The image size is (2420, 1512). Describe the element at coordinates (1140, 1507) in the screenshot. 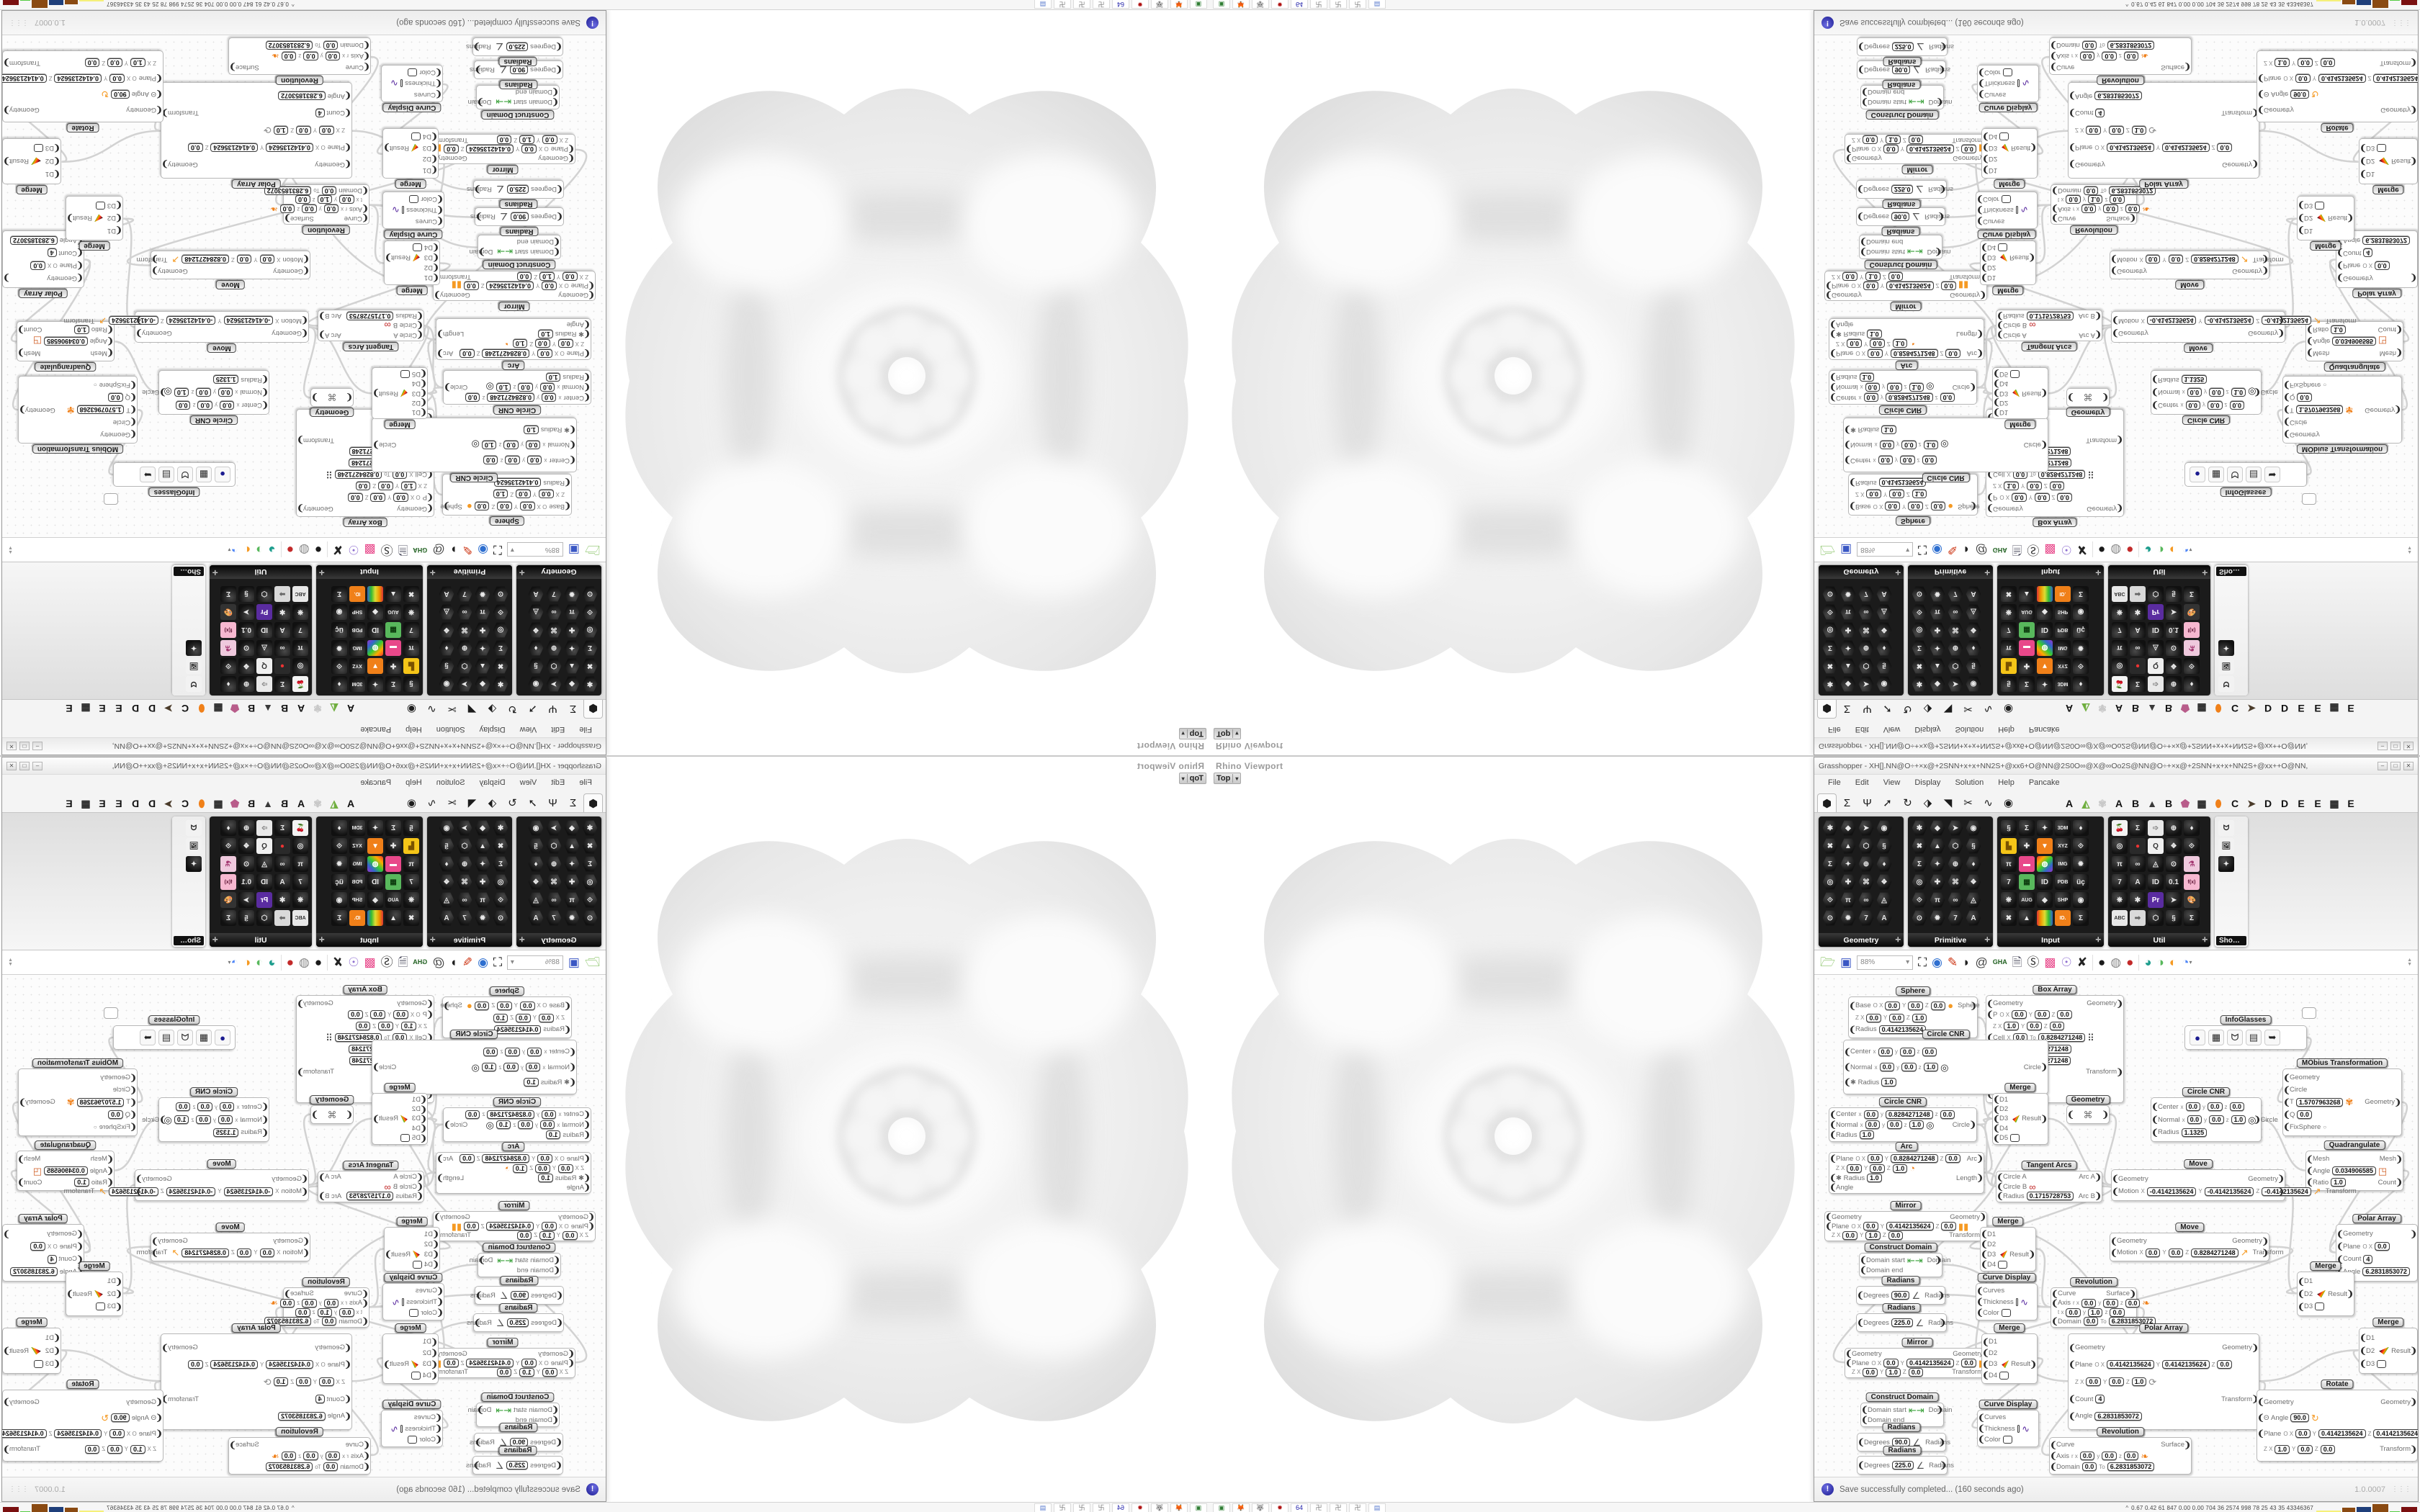

I see `taskbar-app-red-logo-app: ✹` at that location.